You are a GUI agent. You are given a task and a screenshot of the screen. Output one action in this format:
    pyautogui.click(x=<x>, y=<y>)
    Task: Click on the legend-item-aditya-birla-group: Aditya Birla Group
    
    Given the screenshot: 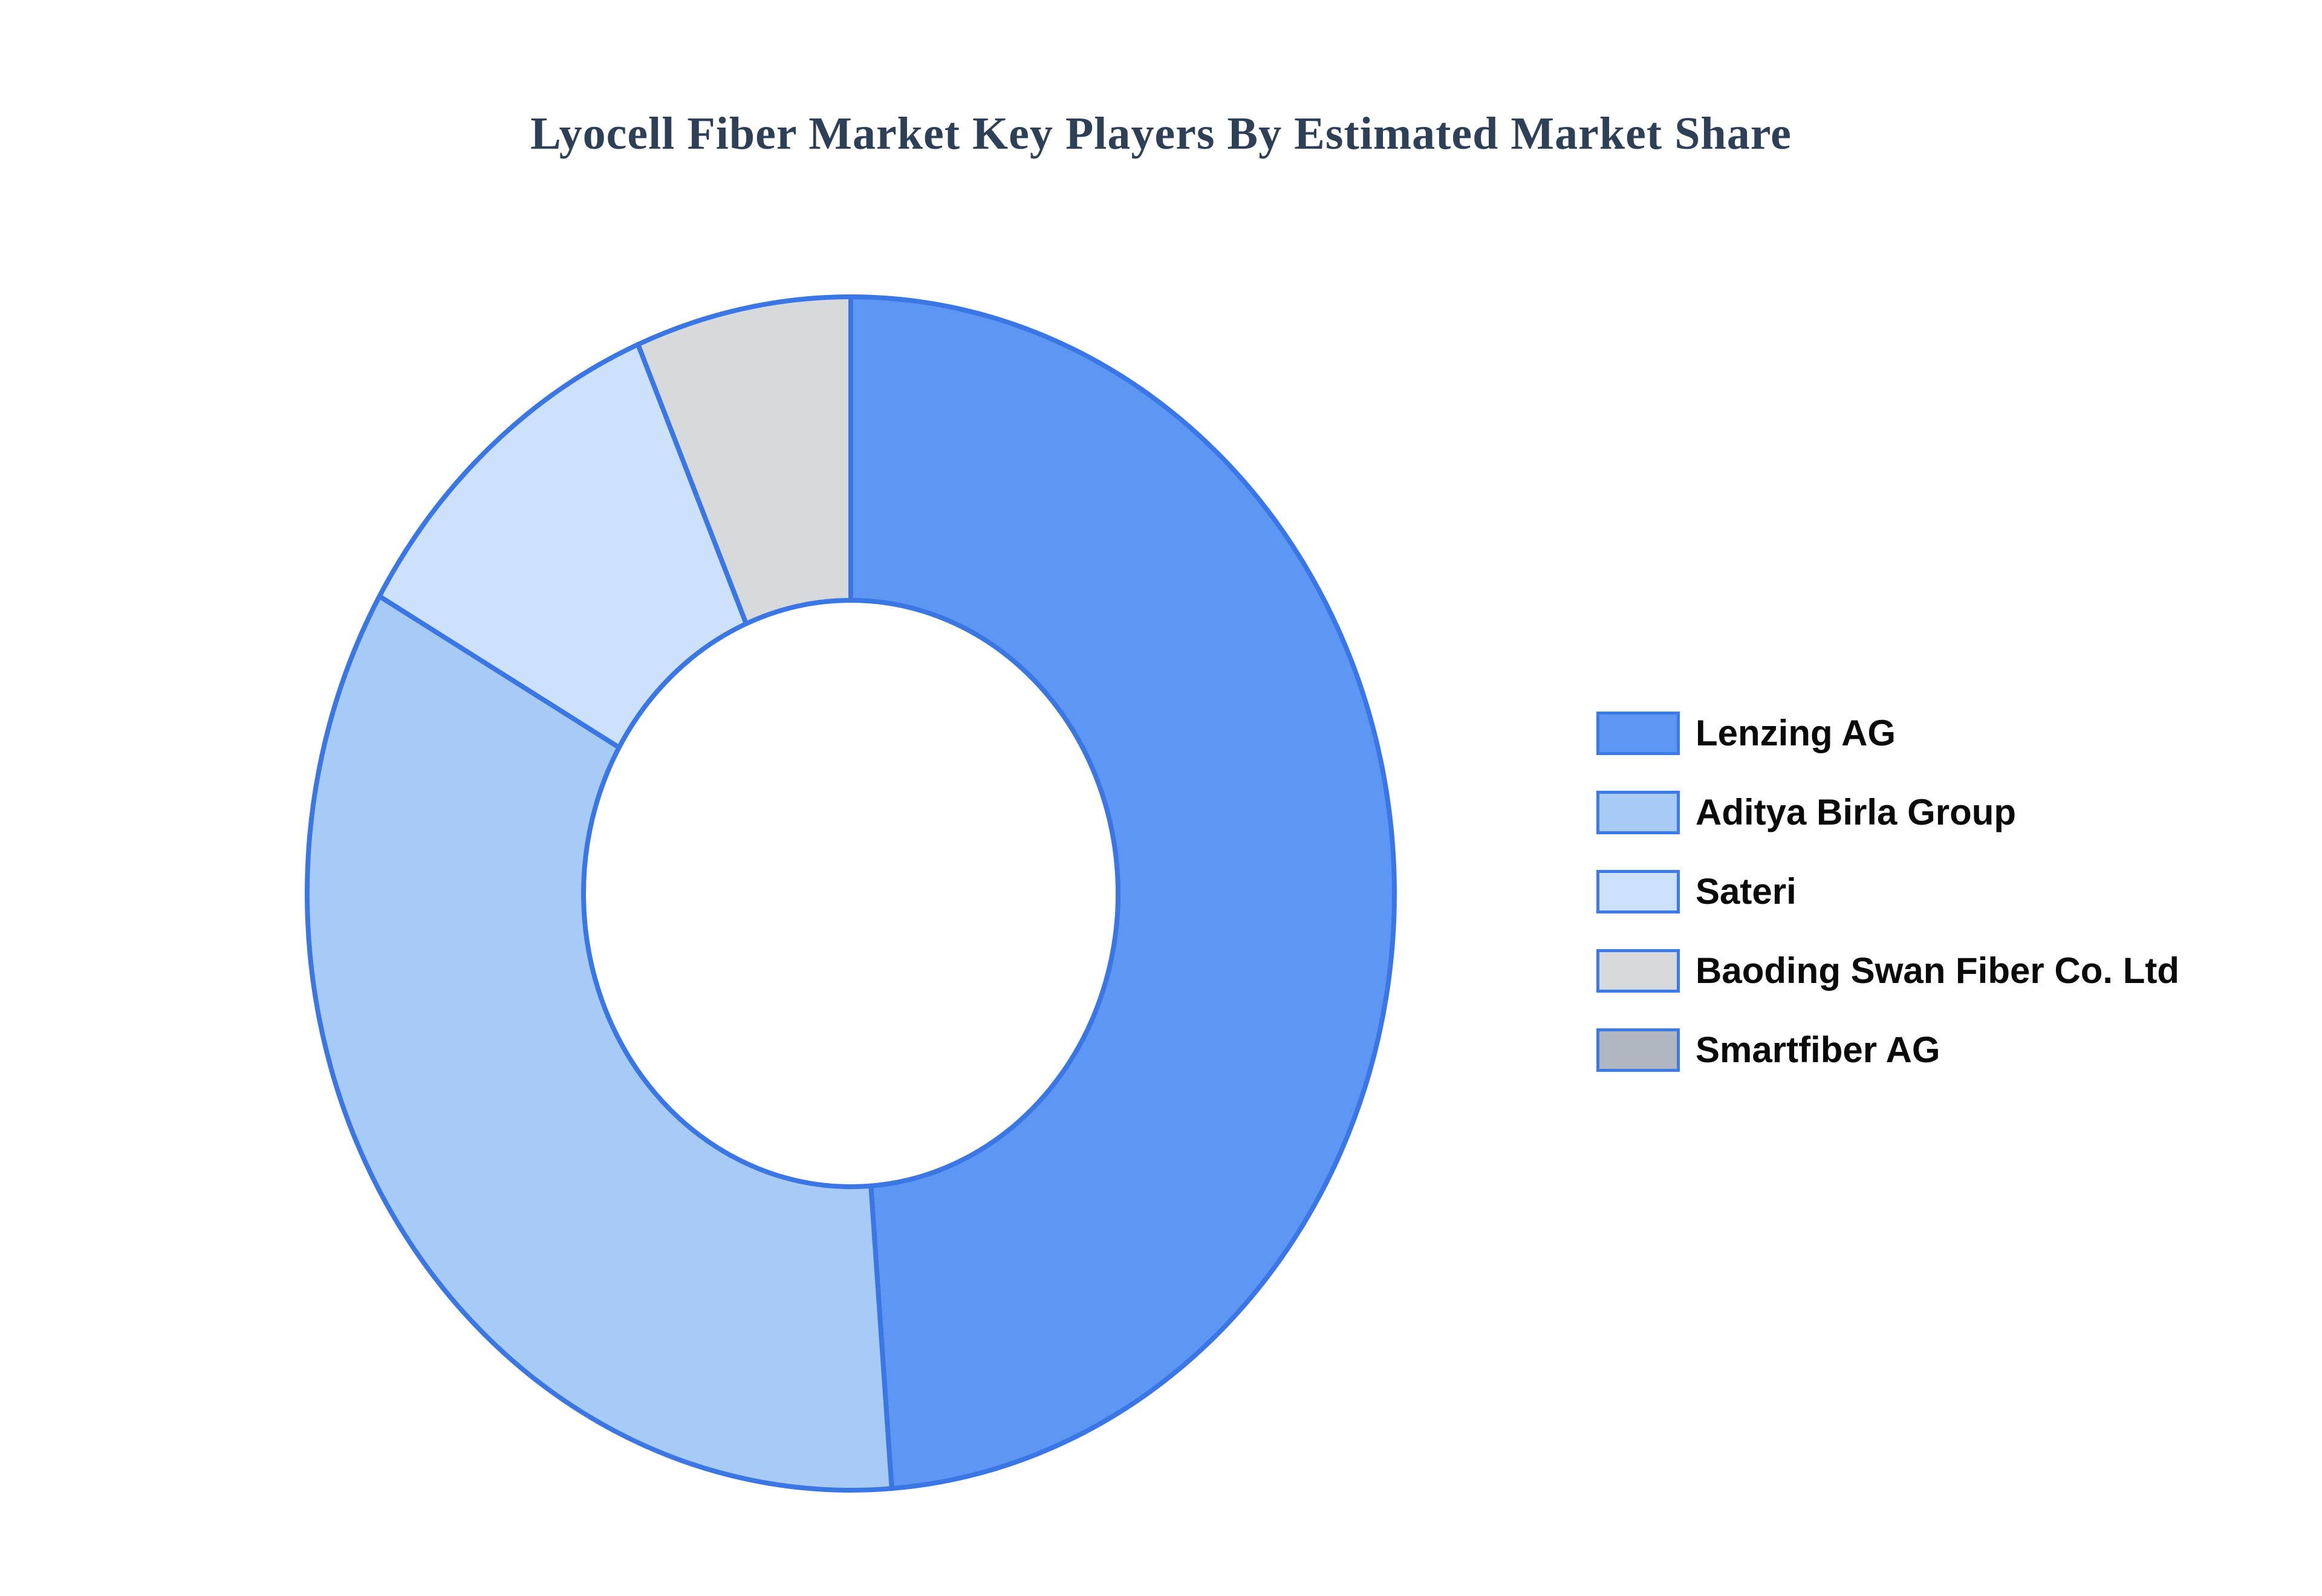 What is the action you would take?
    pyautogui.click(x=1887, y=812)
    